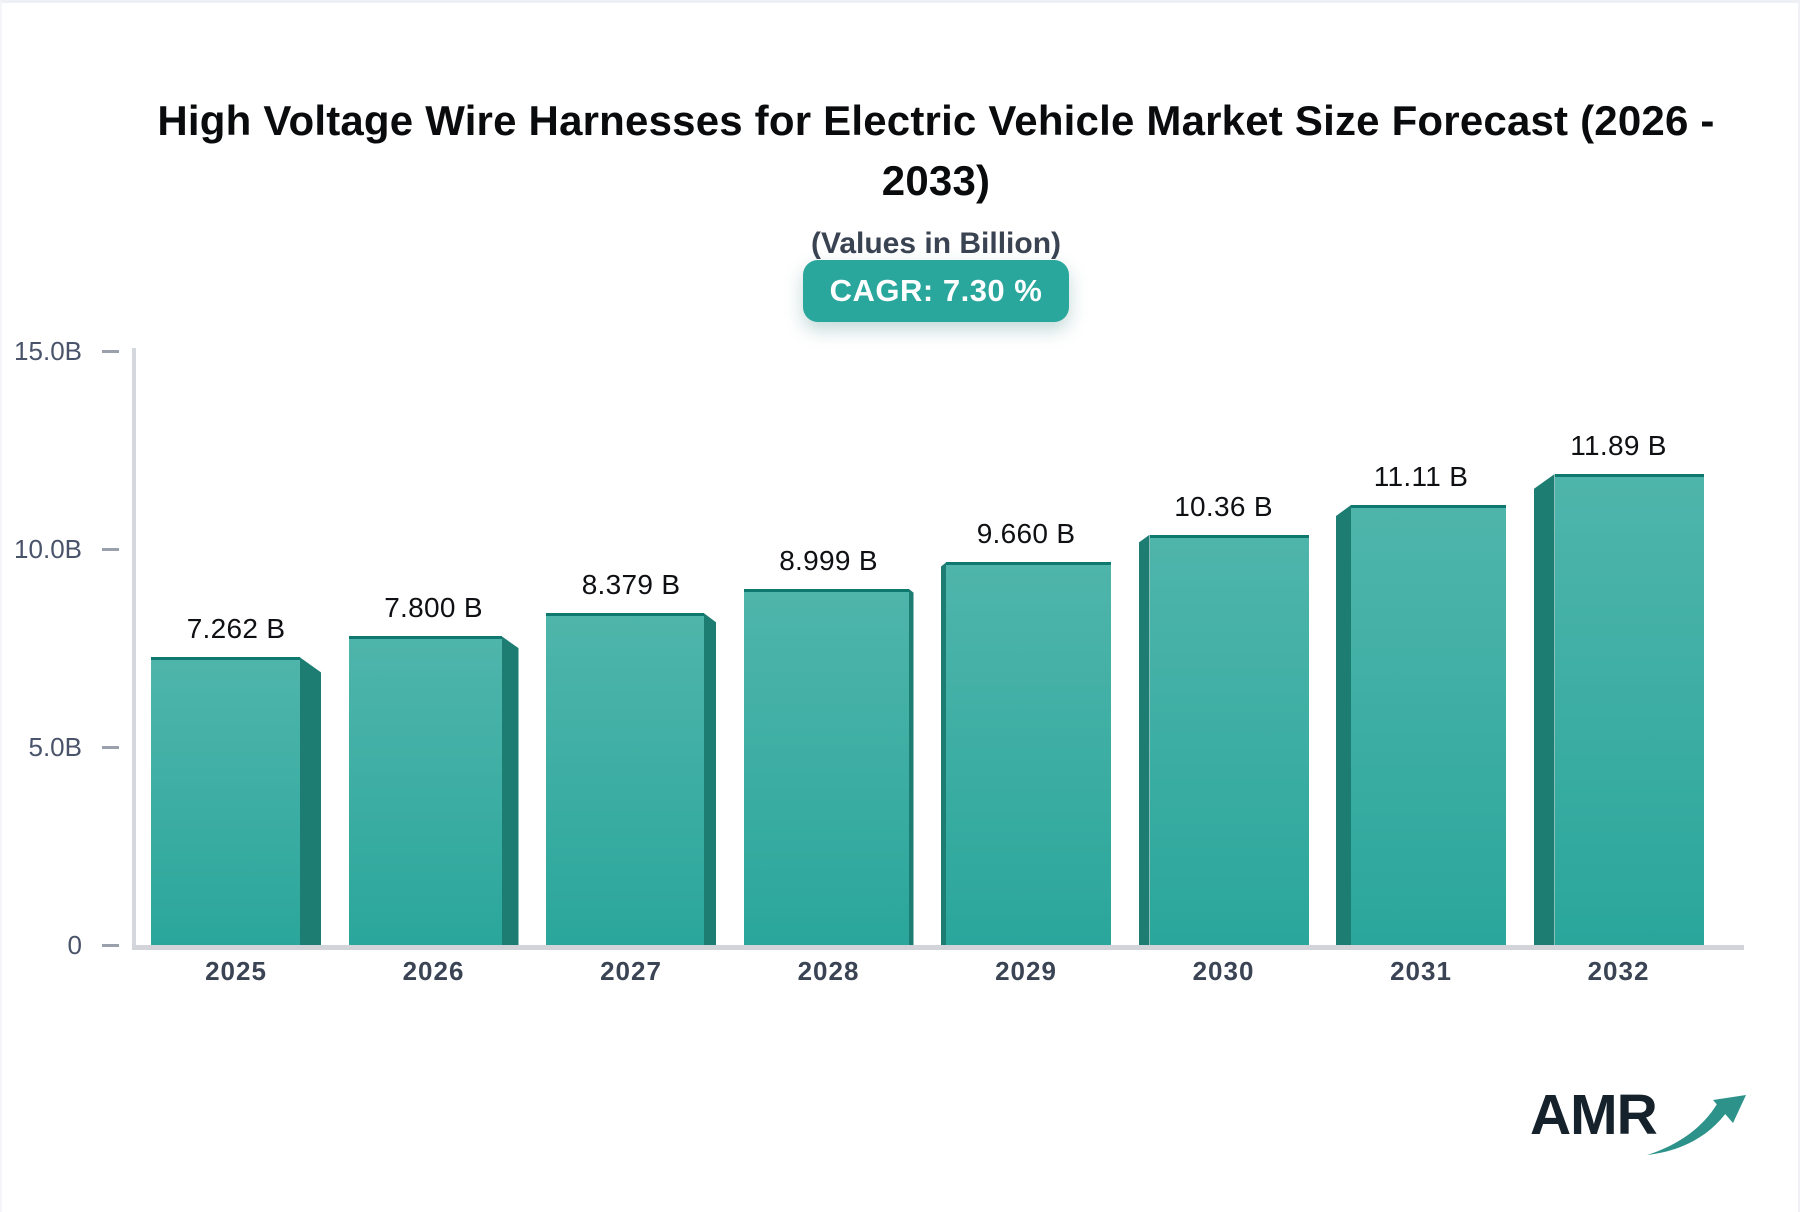  I want to click on value-label-2029: 9.660 B, so click(1026, 534).